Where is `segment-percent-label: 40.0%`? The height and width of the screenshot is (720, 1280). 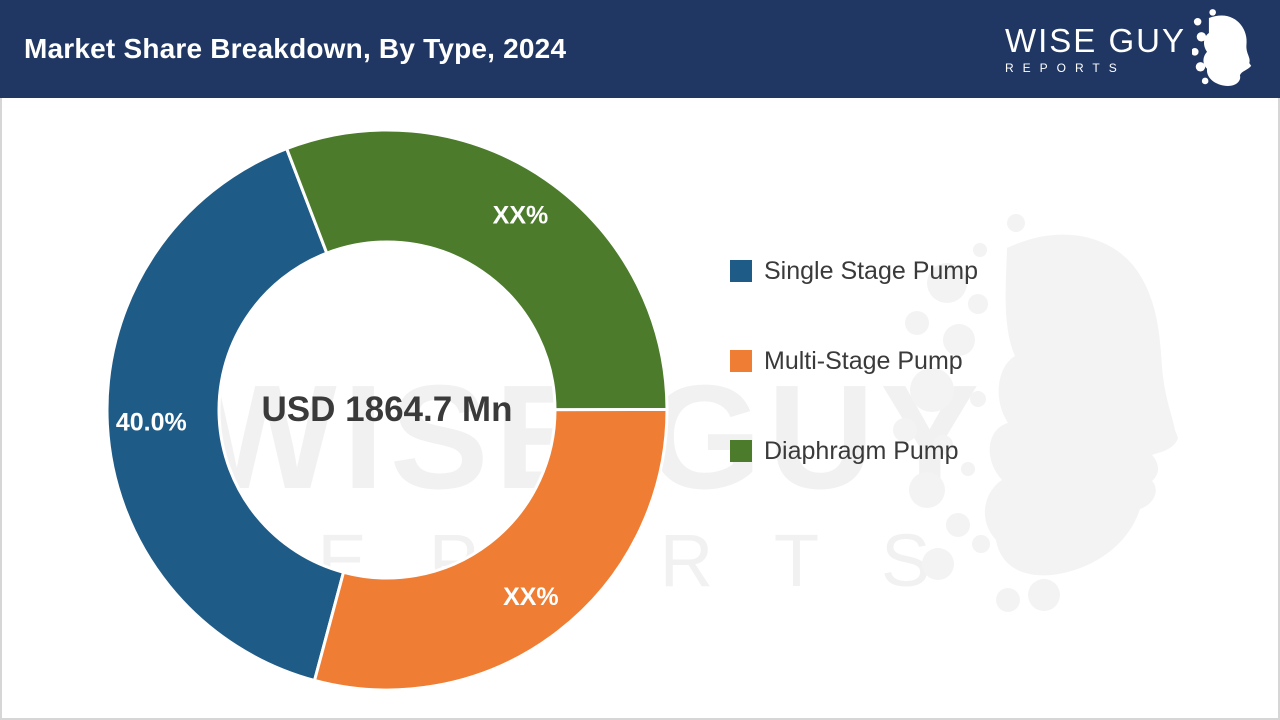 segment-percent-label: 40.0% is located at coordinates (151, 422).